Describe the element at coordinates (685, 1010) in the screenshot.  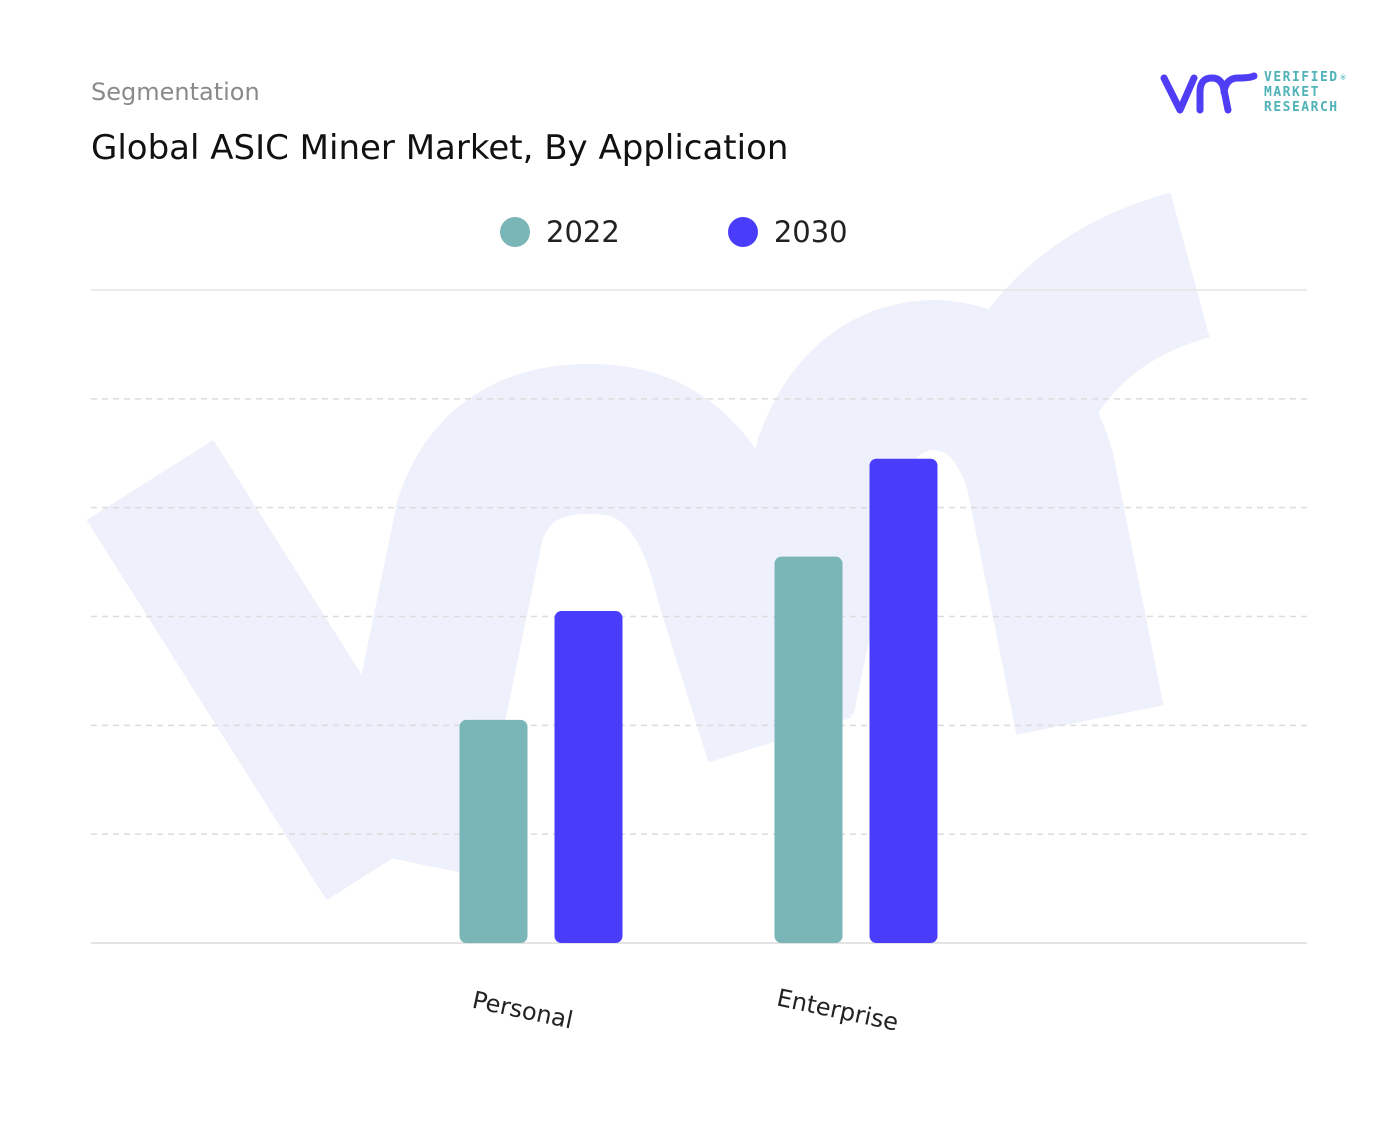
I see `x-axis-labels: Personal Enterprise` at that location.